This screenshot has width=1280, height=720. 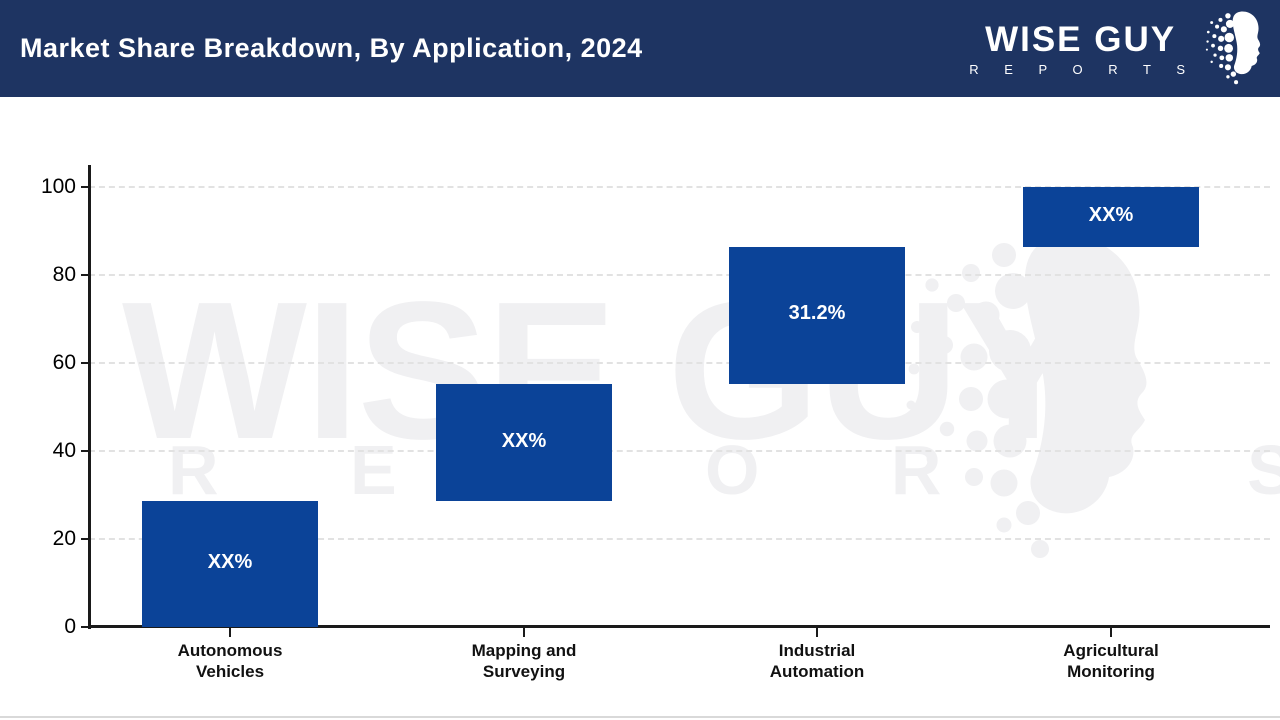 I want to click on y-tick-label: 100, so click(x=58, y=186).